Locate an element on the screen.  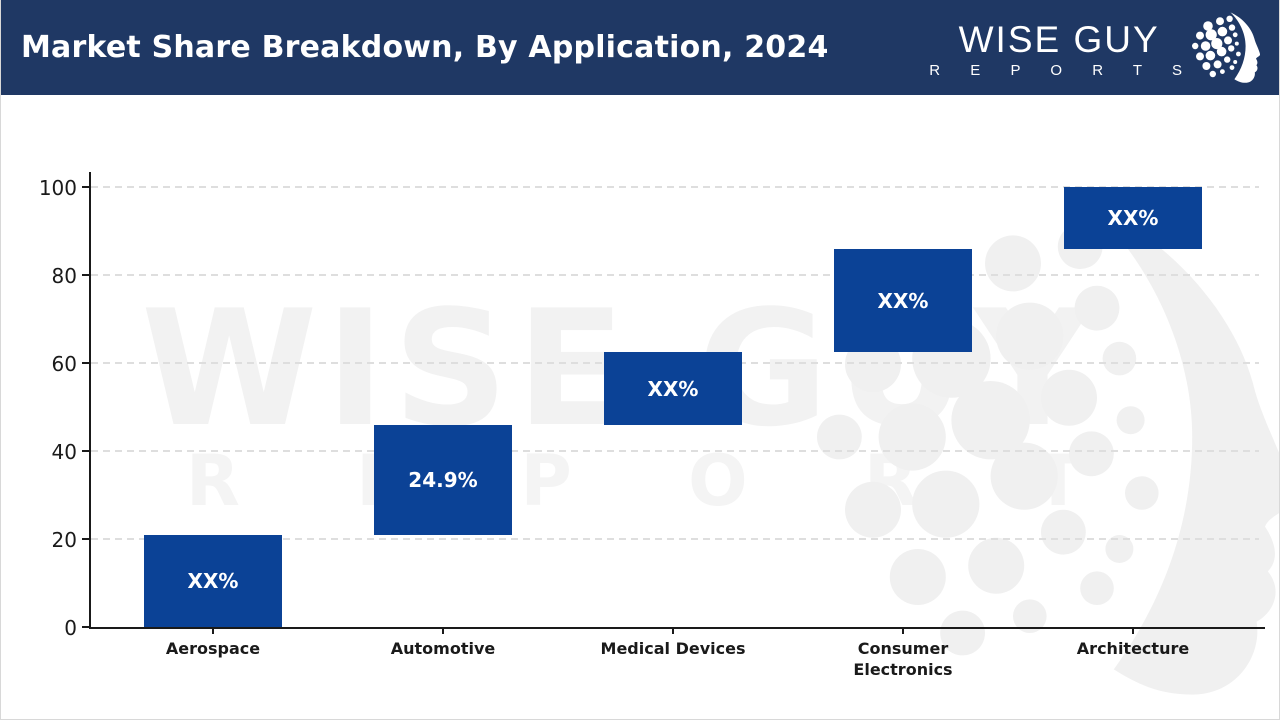
brand-text: WISE GUY R E P O R T S is located at coordinates (1059, 49).